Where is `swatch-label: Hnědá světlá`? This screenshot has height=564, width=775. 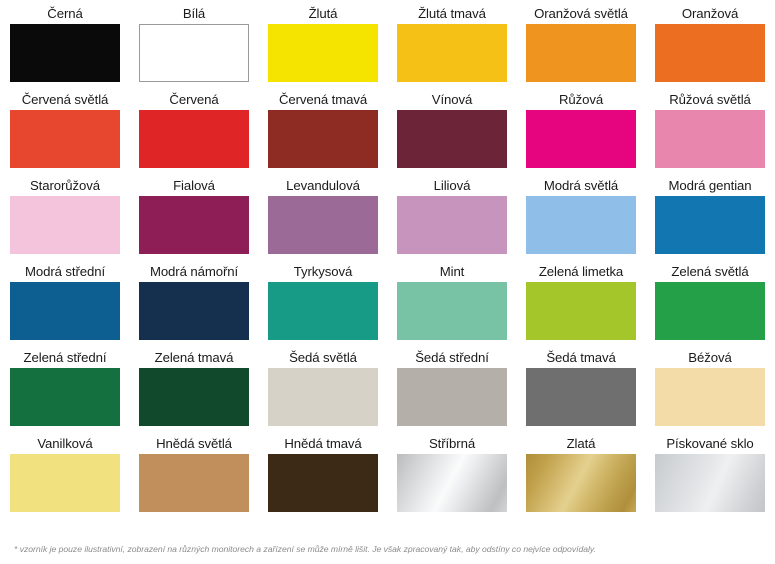 swatch-label: Hnědá světlá is located at coordinates (194, 443).